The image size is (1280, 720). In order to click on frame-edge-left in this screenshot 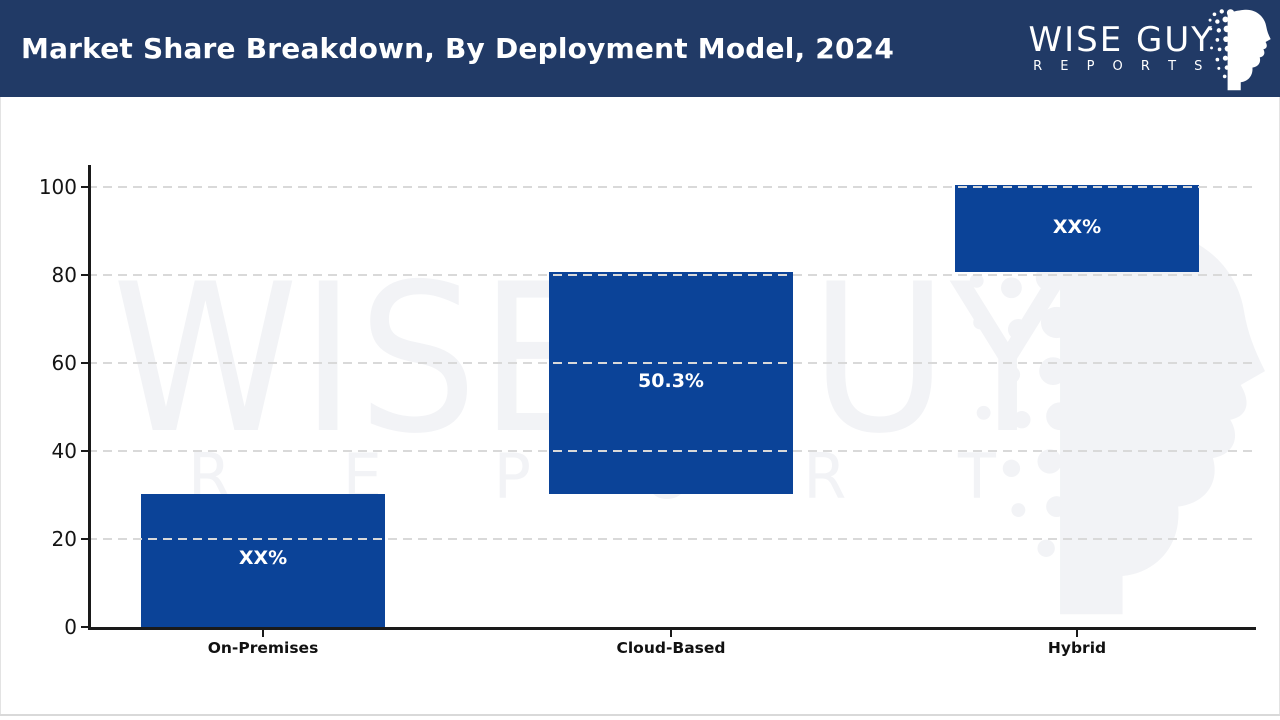, I will do `click(0, 406)`.